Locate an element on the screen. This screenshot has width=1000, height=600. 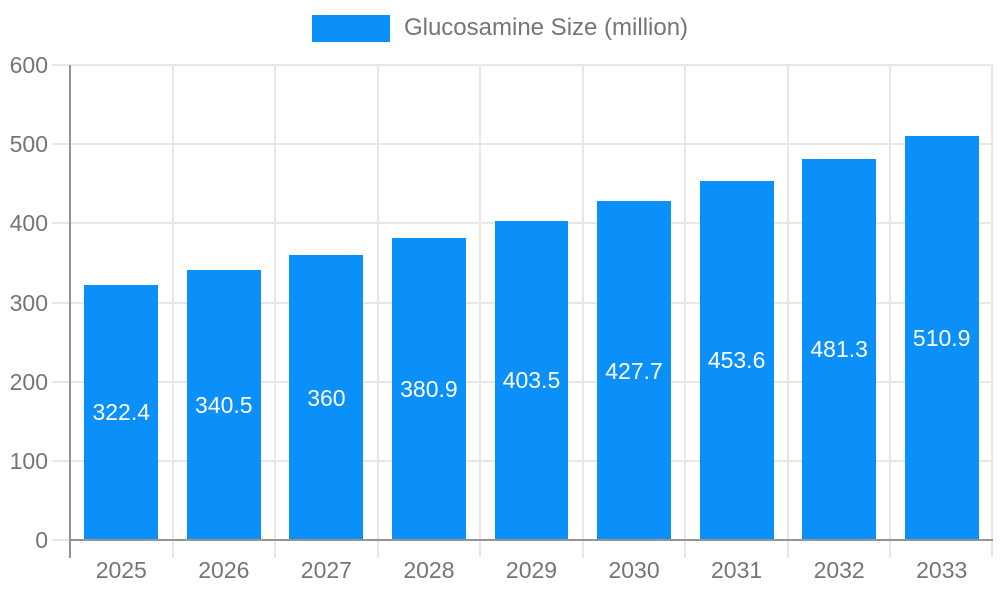
x-axis-tick-label: 2033 is located at coordinates (942, 570).